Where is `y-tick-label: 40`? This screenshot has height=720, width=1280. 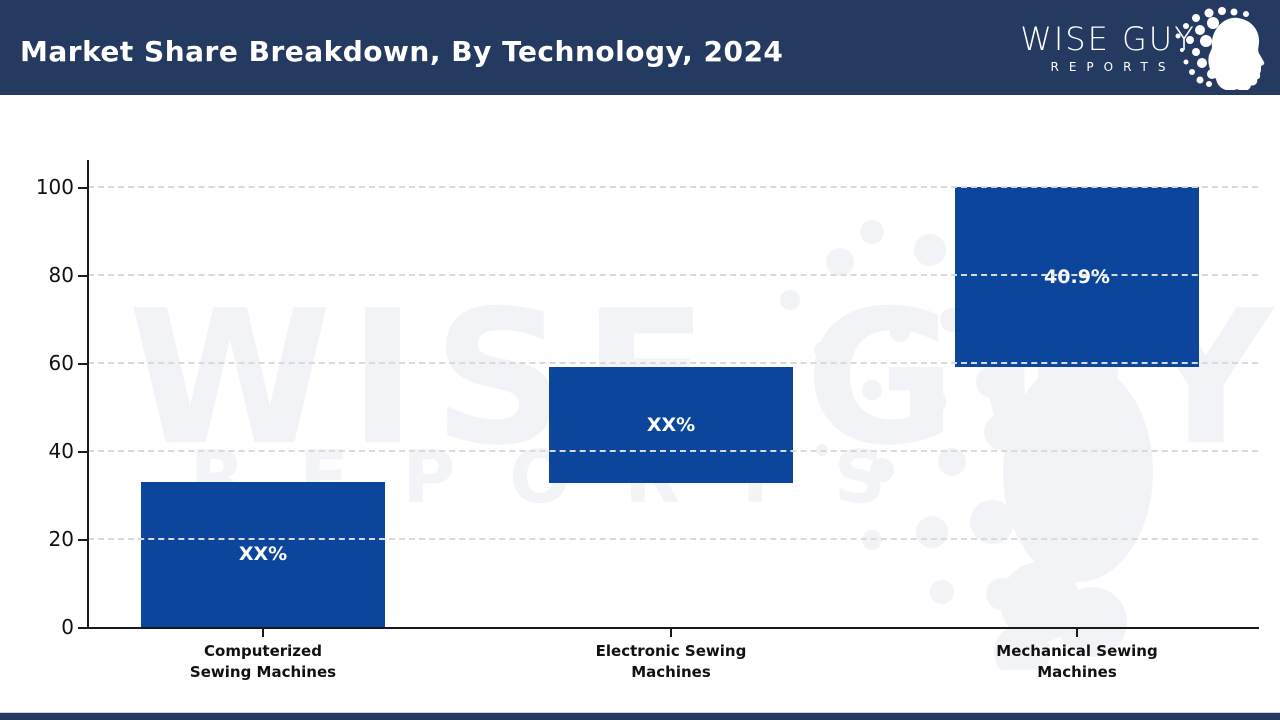 y-tick-label: 40 is located at coordinates (61, 451).